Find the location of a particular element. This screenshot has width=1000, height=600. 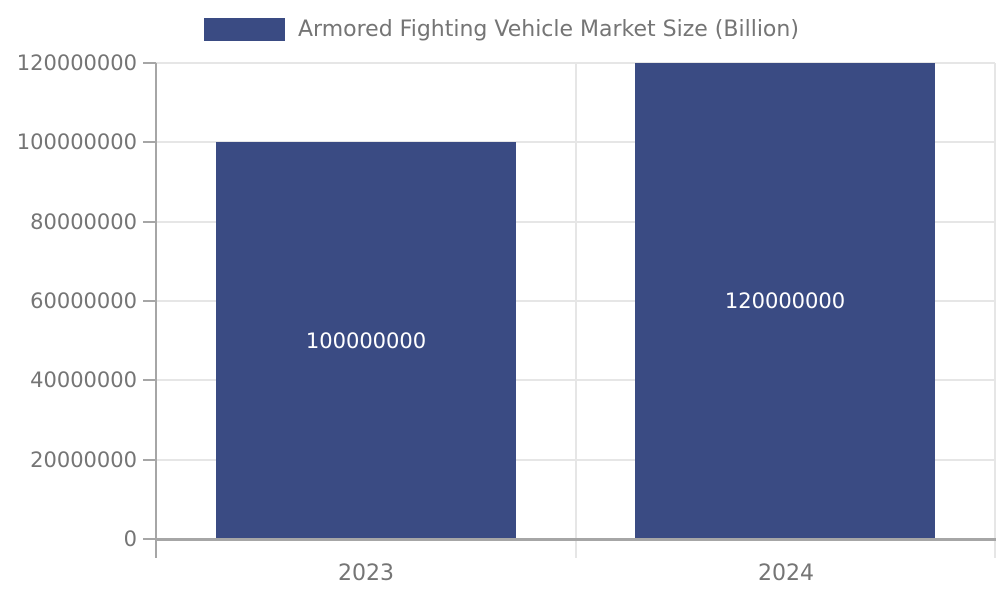

y-tick-label: 80000000 is located at coordinates (83, 222).